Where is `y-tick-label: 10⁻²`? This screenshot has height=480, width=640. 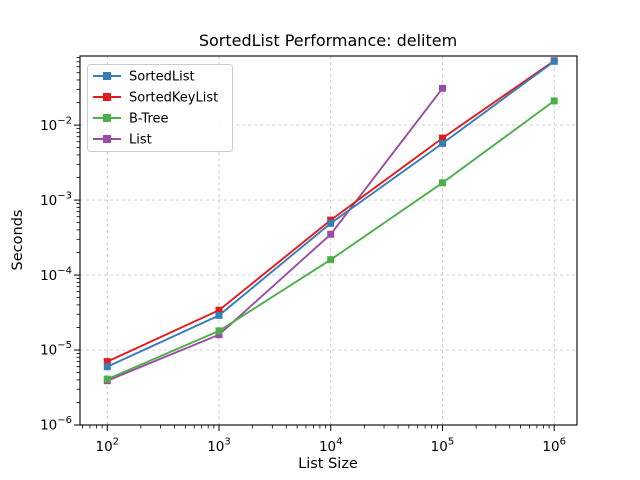
y-tick-label: 10⁻² is located at coordinates (56, 124).